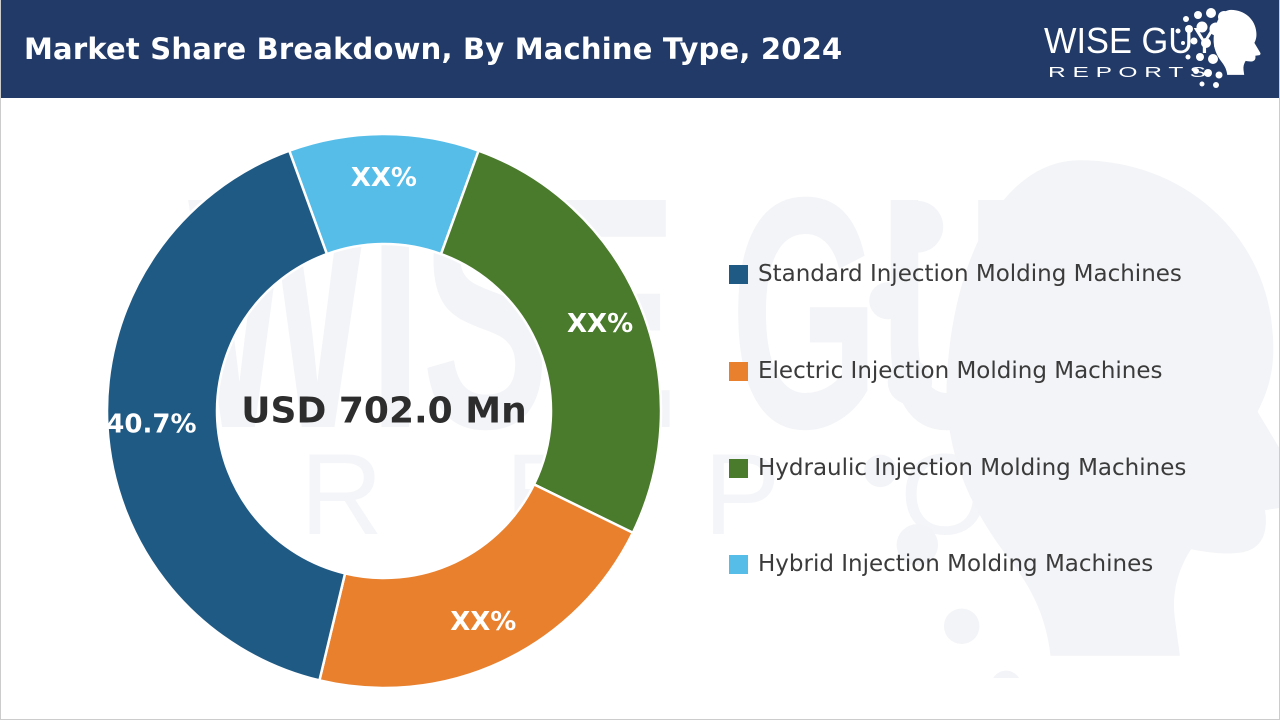 This screenshot has width=1280, height=720. I want to click on logo-reports-text: R E P O R T S, so click(1127, 72).